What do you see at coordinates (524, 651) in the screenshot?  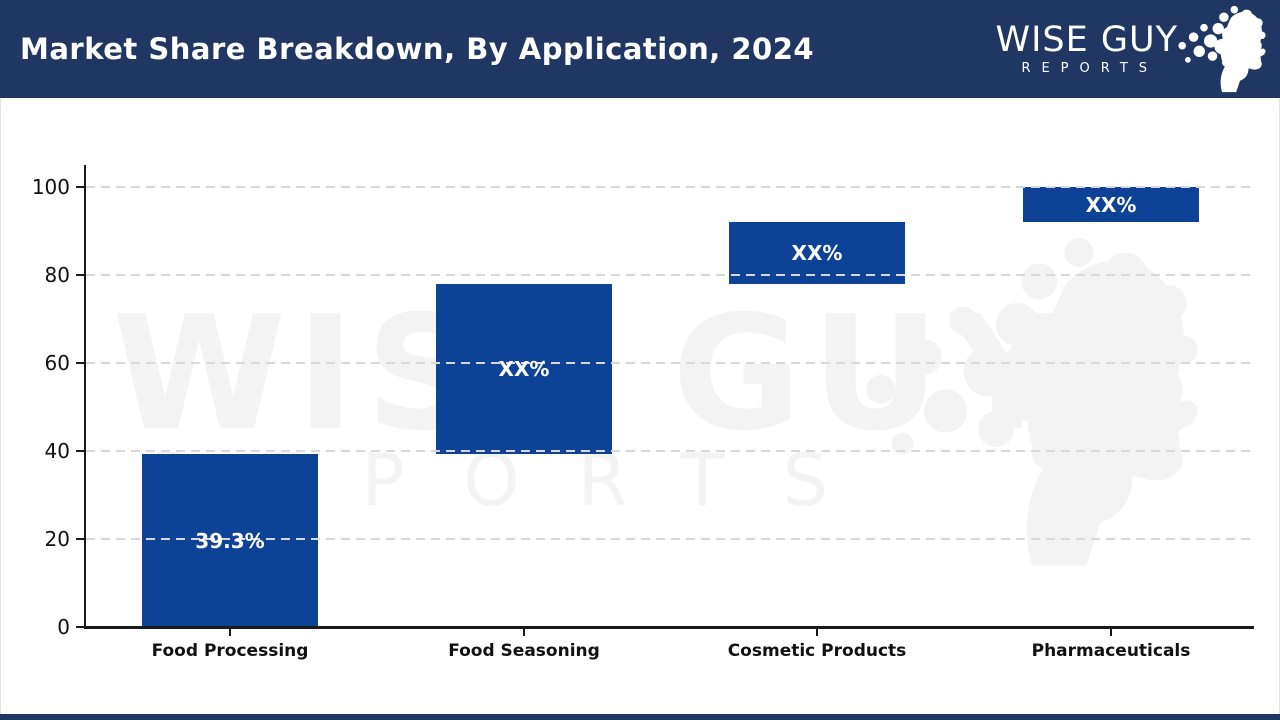 I see `x-category-label-food-seasoning: Food Seasoning` at bounding box center [524, 651].